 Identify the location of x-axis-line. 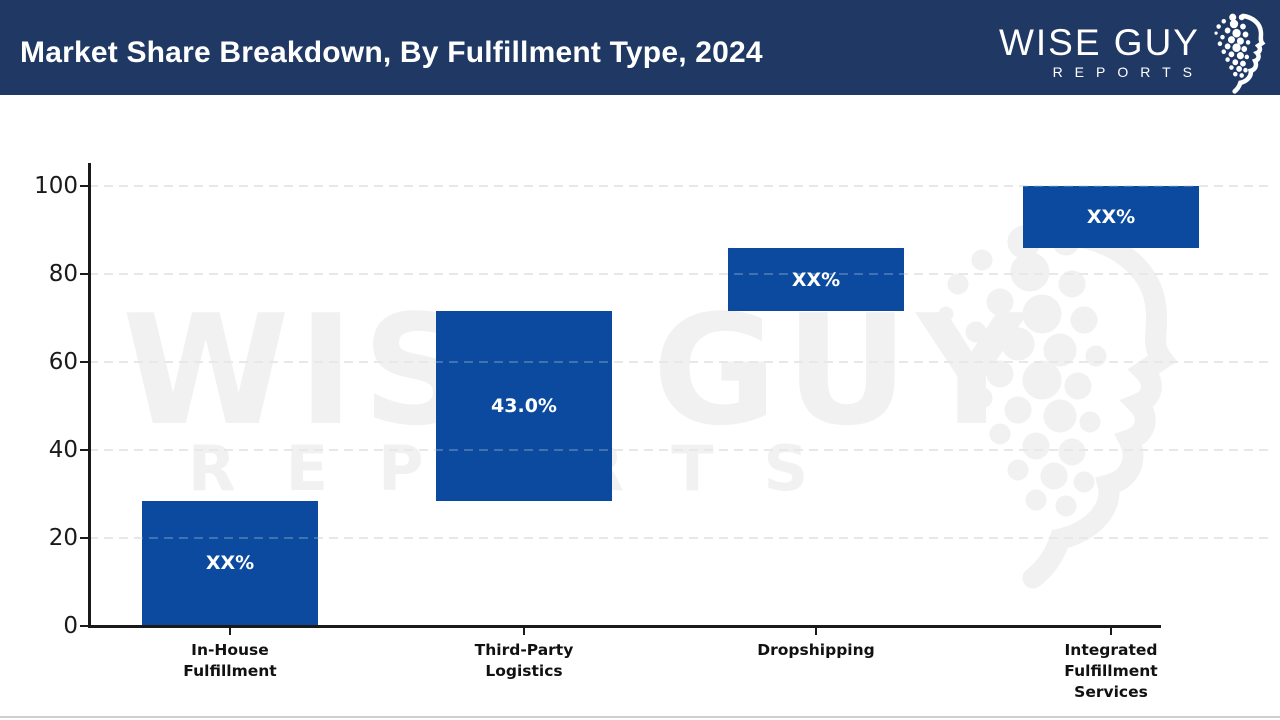
(625, 626).